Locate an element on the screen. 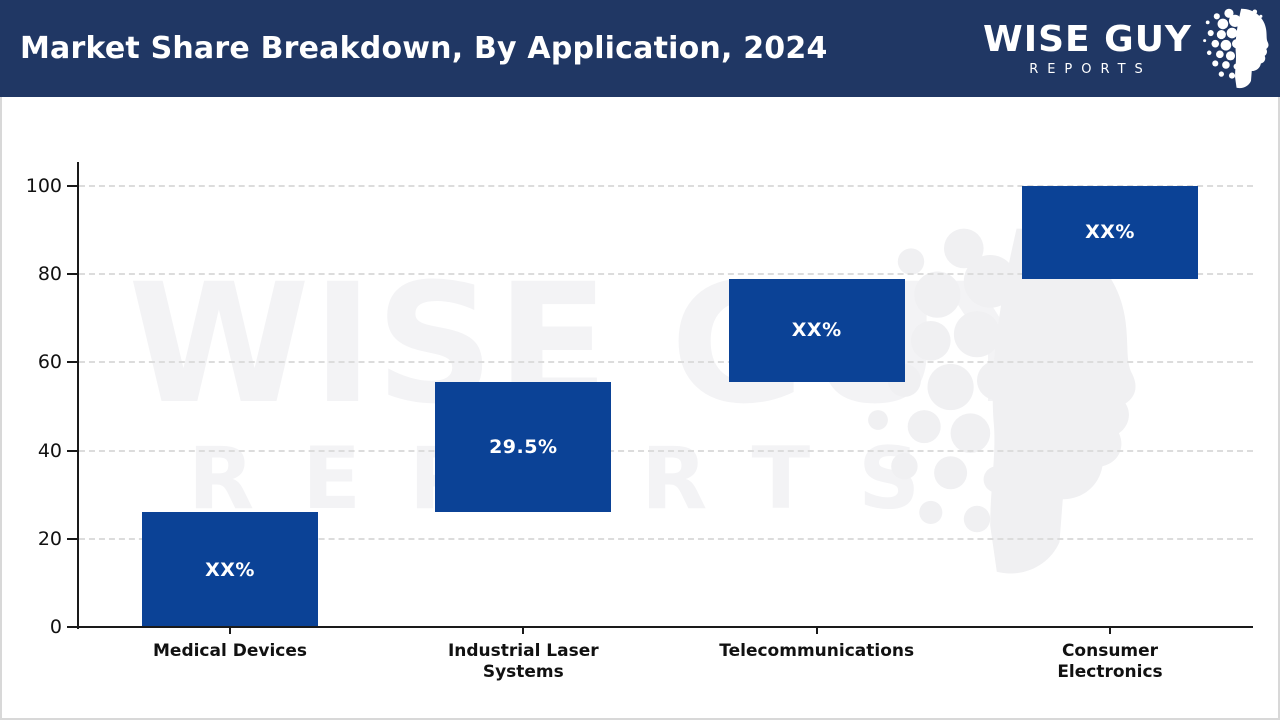 This screenshot has height=720, width=1280. wise-guy-logo: WISE GUY REPORTS is located at coordinates (1126, 48).